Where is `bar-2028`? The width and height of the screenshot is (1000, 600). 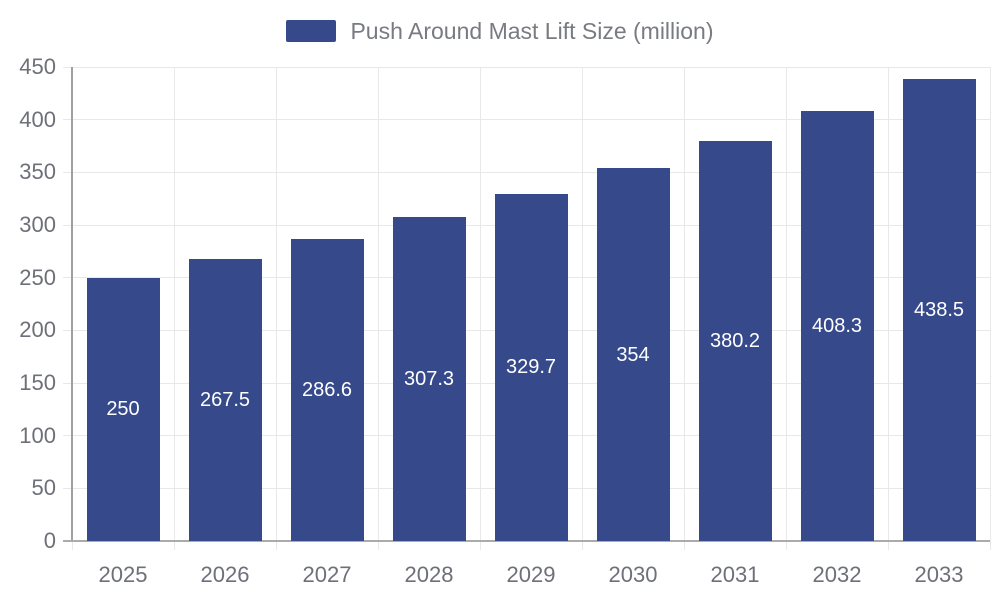 bar-2028 is located at coordinates (429, 379).